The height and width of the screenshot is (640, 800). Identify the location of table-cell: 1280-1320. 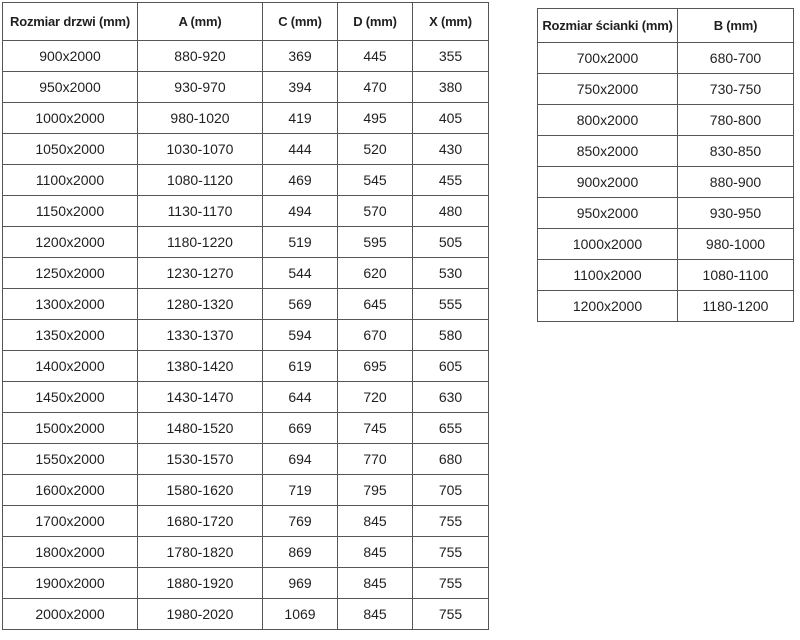
(200, 304).